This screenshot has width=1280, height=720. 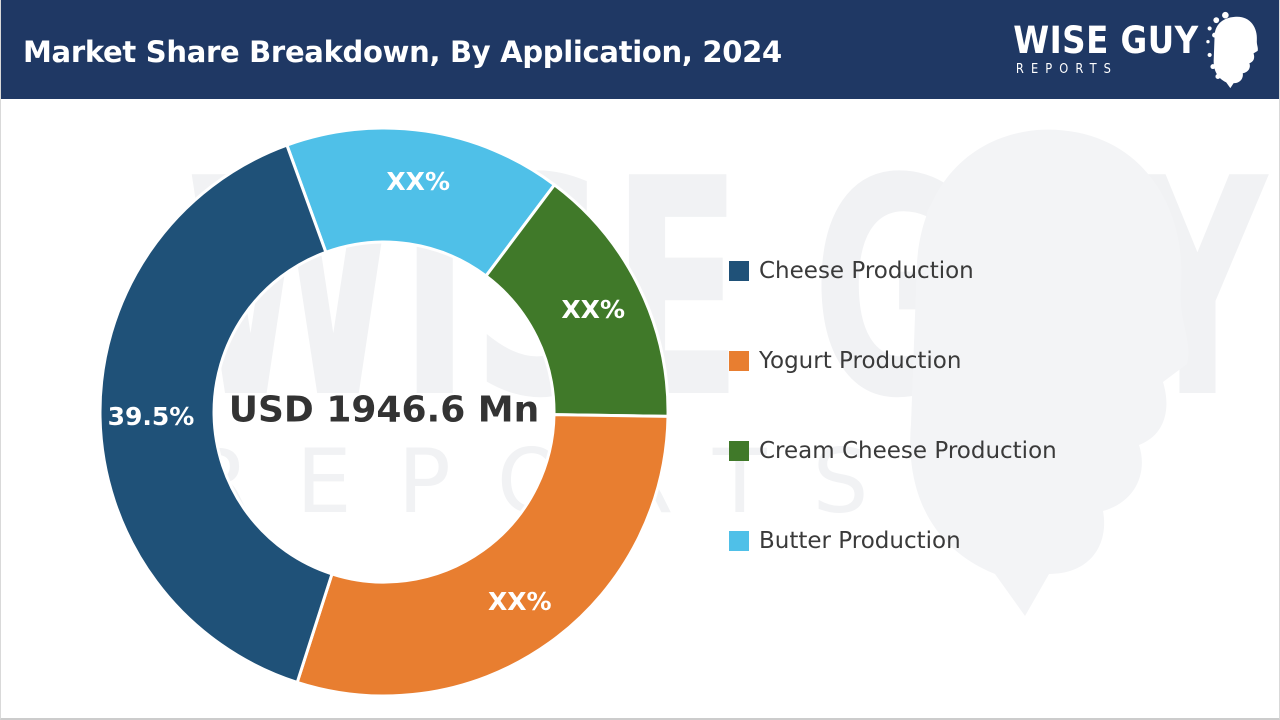 I want to click on legend-item: Cream Cheese Production, so click(x=893, y=451).